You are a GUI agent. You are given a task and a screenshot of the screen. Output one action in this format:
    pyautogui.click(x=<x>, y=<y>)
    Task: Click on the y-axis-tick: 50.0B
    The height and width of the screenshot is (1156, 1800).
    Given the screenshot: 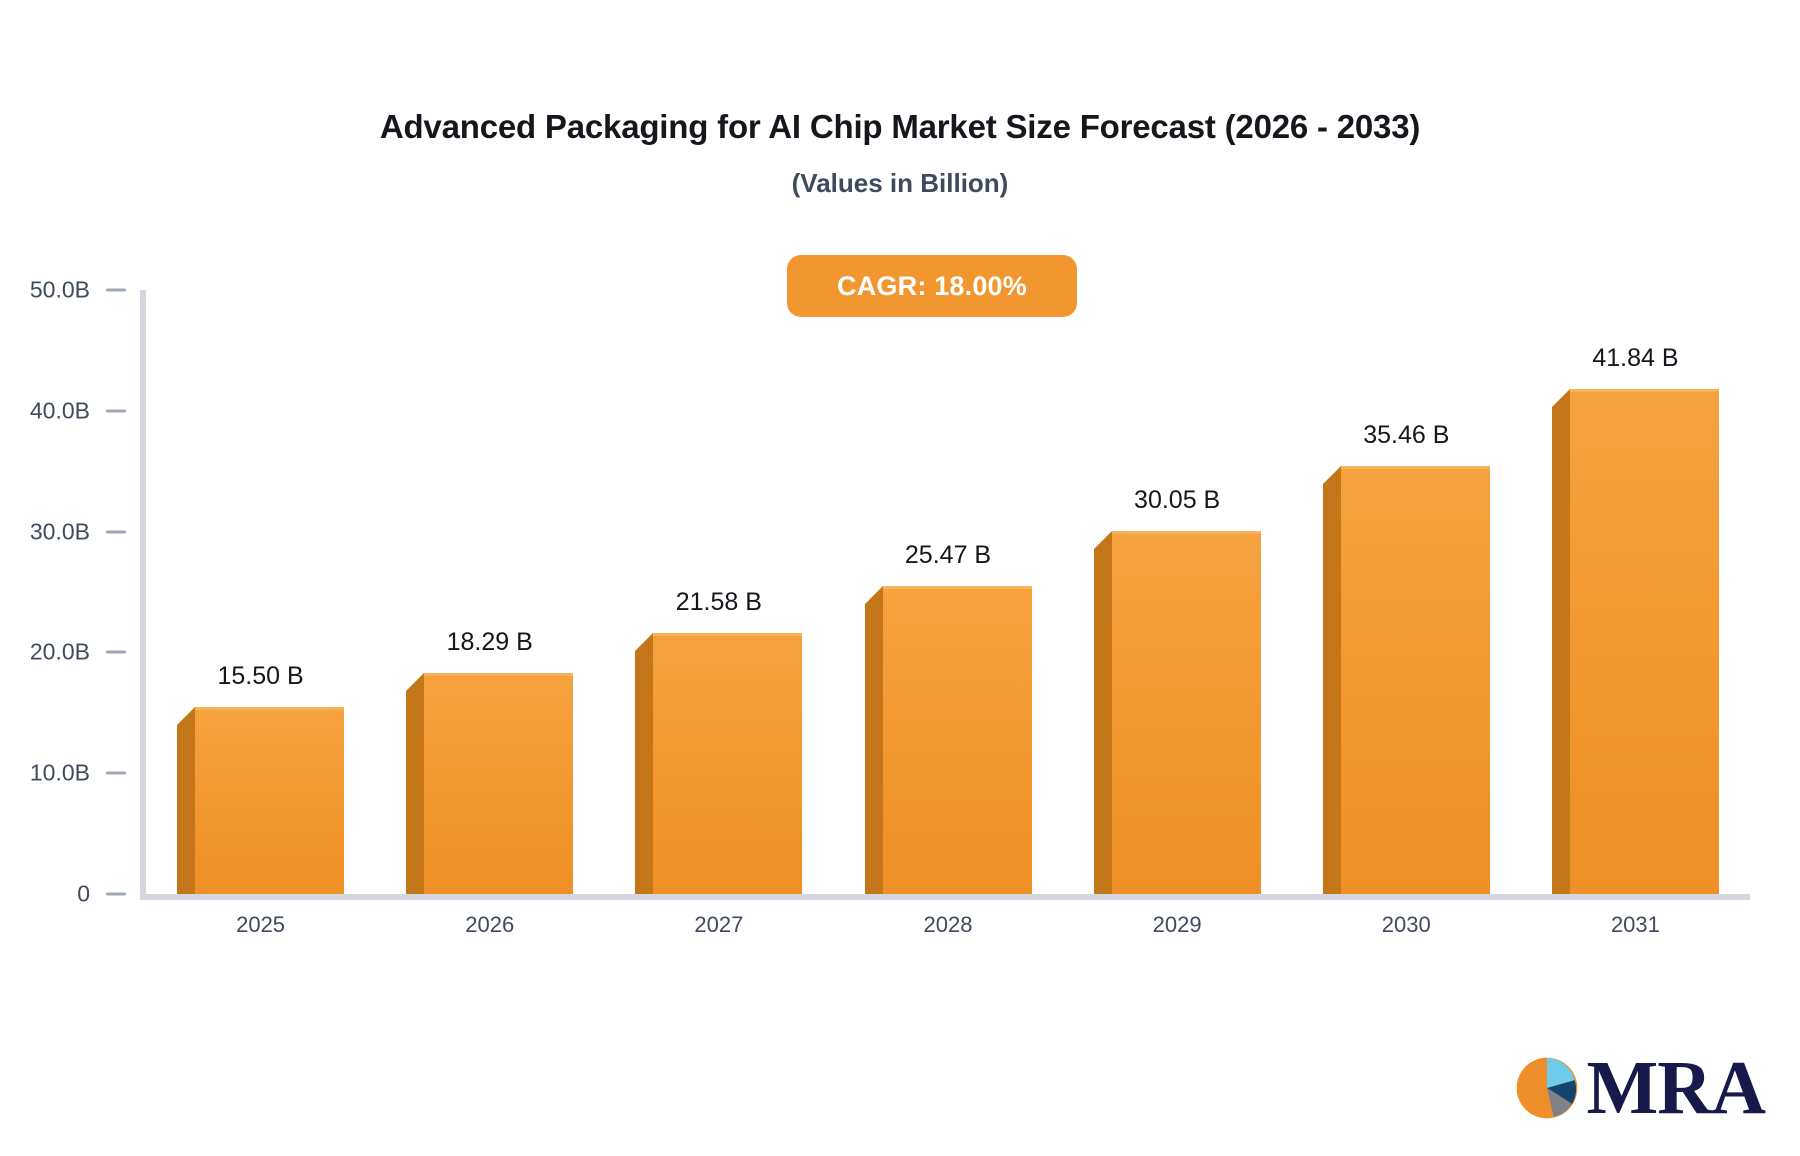 What is the action you would take?
    pyautogui.click(x=70, y=290)
    